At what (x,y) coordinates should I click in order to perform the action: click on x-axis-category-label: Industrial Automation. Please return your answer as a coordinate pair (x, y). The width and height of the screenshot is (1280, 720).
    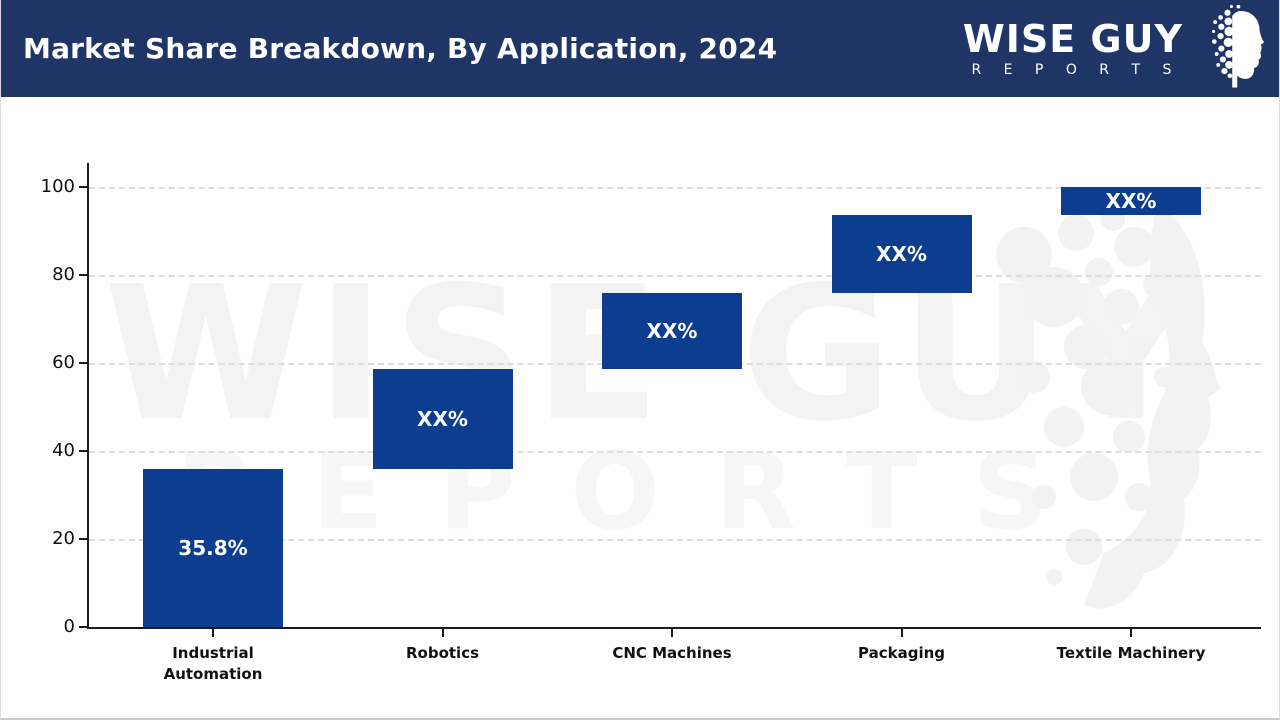
    Looking at the image, I should click on (213, 663).